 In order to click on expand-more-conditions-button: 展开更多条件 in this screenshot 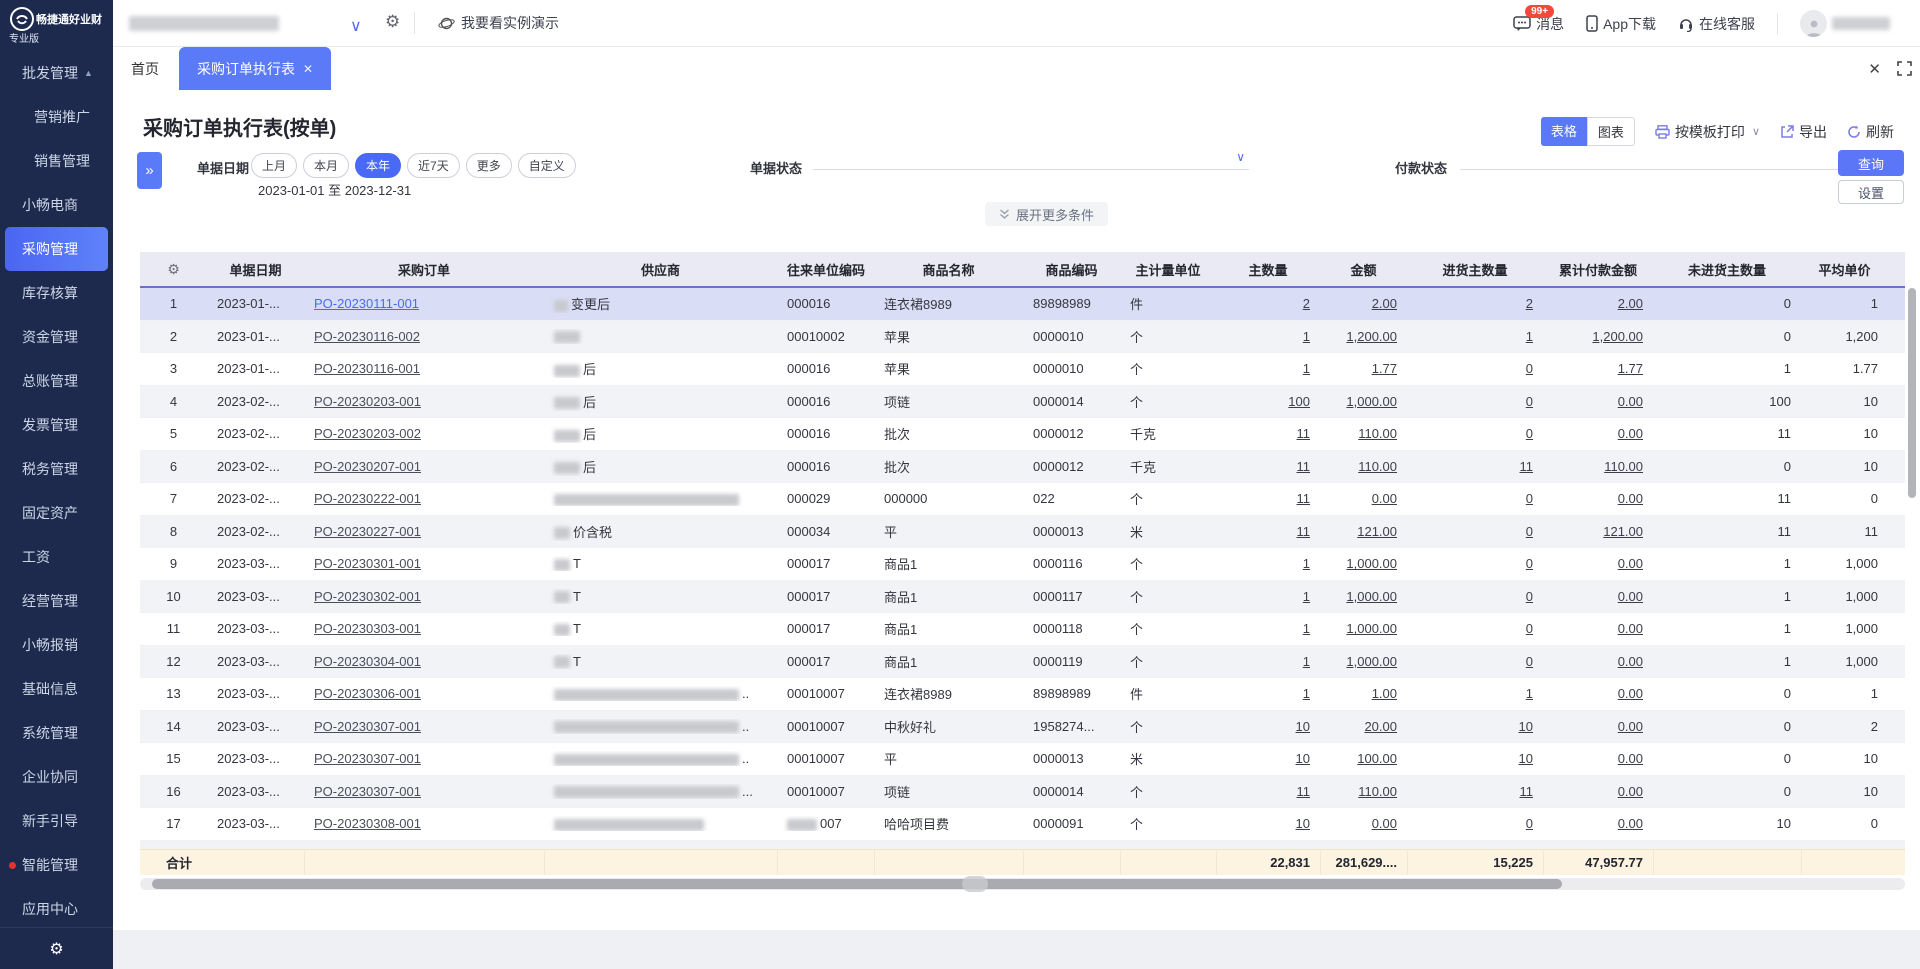, I will do `click(1047, 214)`.